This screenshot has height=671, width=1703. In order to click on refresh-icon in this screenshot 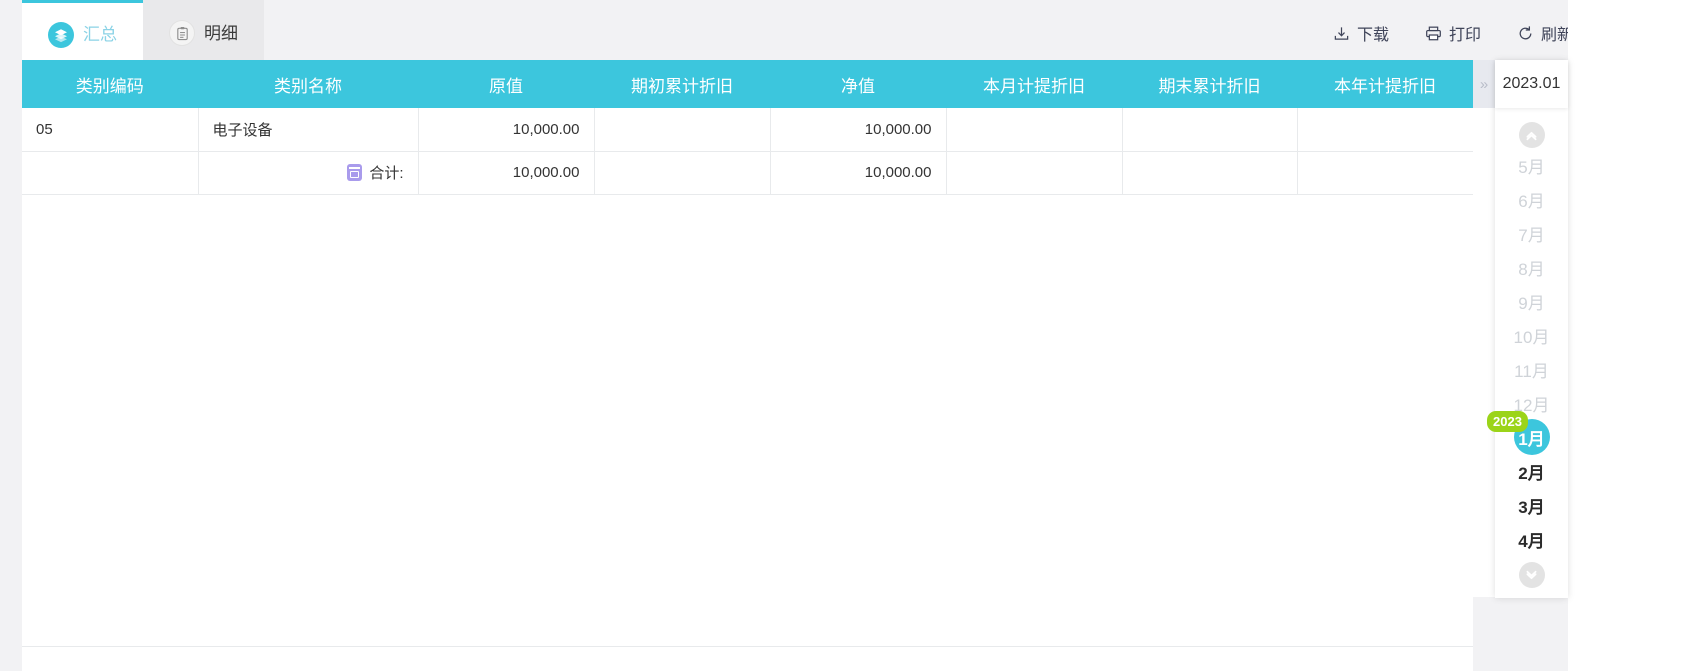, I will do `click(1525, 33)`.